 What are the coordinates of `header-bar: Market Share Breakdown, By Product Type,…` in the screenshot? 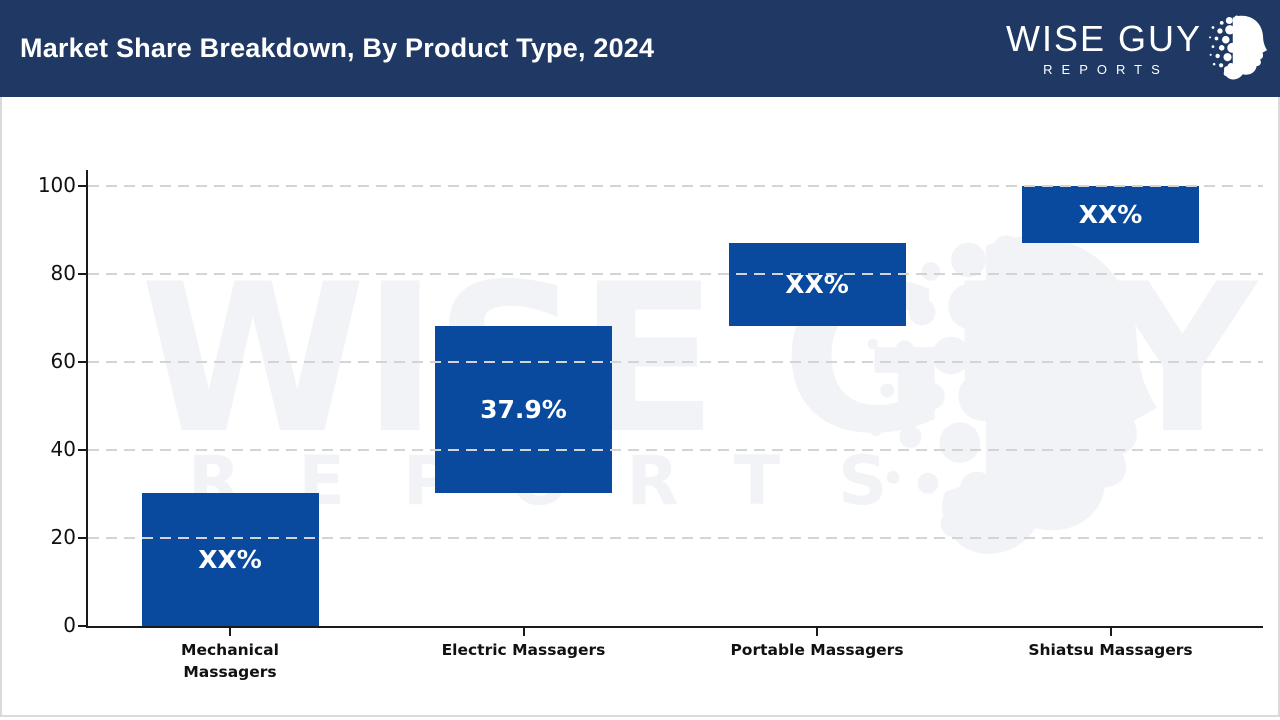 It's located at (640, 48).